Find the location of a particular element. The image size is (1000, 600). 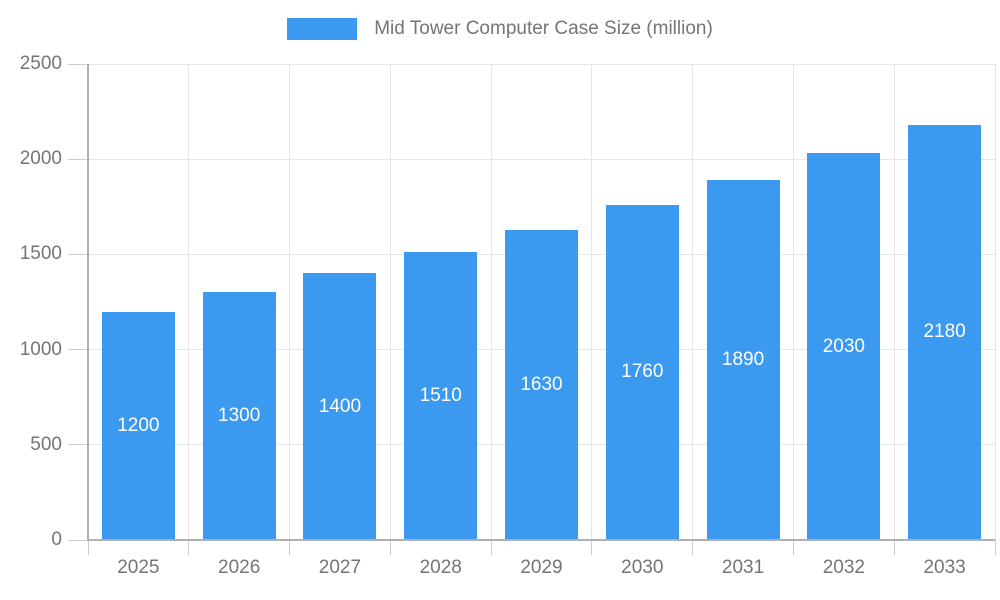

x-tick-label: 2028 is located at coordinates (440, 567).